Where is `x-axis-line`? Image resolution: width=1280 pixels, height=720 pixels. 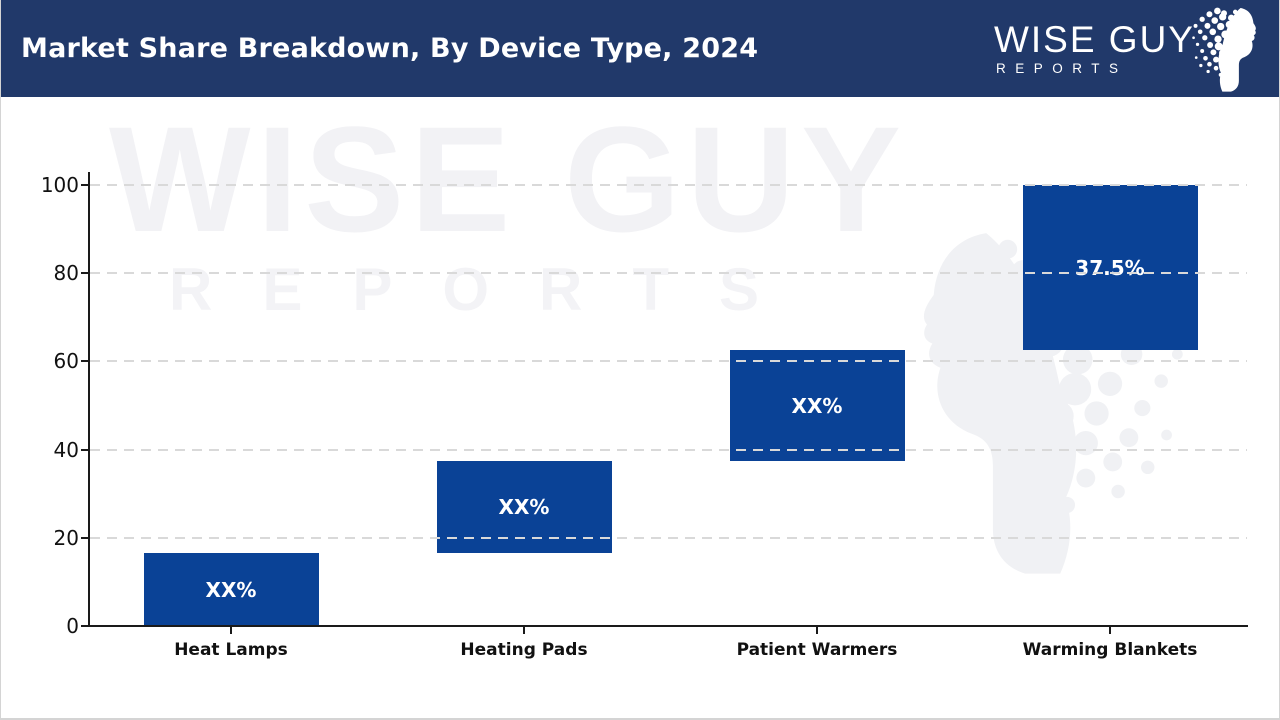 x-axis-line is located at coordinates (668, 626).